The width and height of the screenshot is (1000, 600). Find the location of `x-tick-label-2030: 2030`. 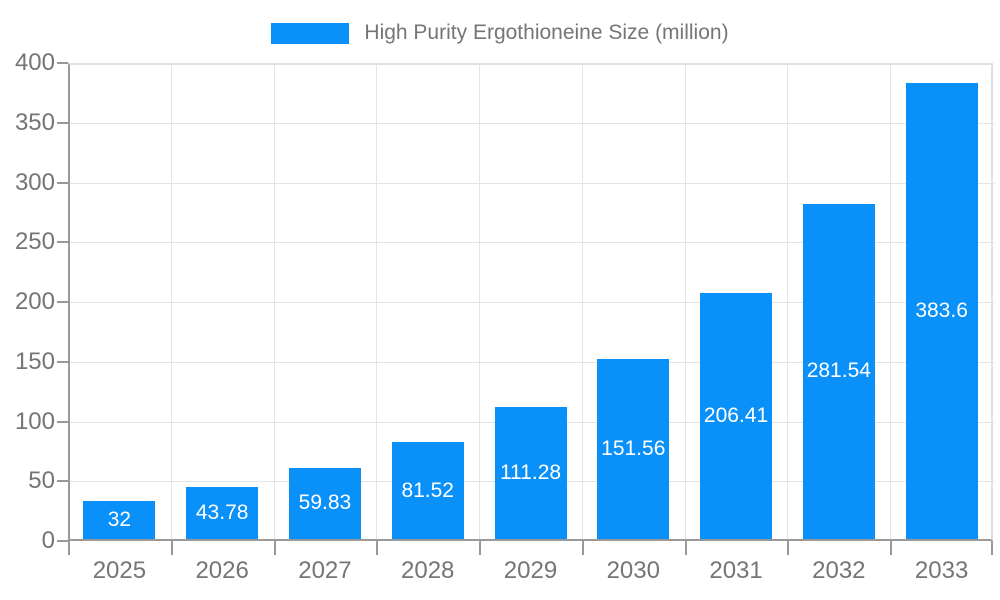

x-tick-label-2030: 2030 is located at coordinates (633, 570).